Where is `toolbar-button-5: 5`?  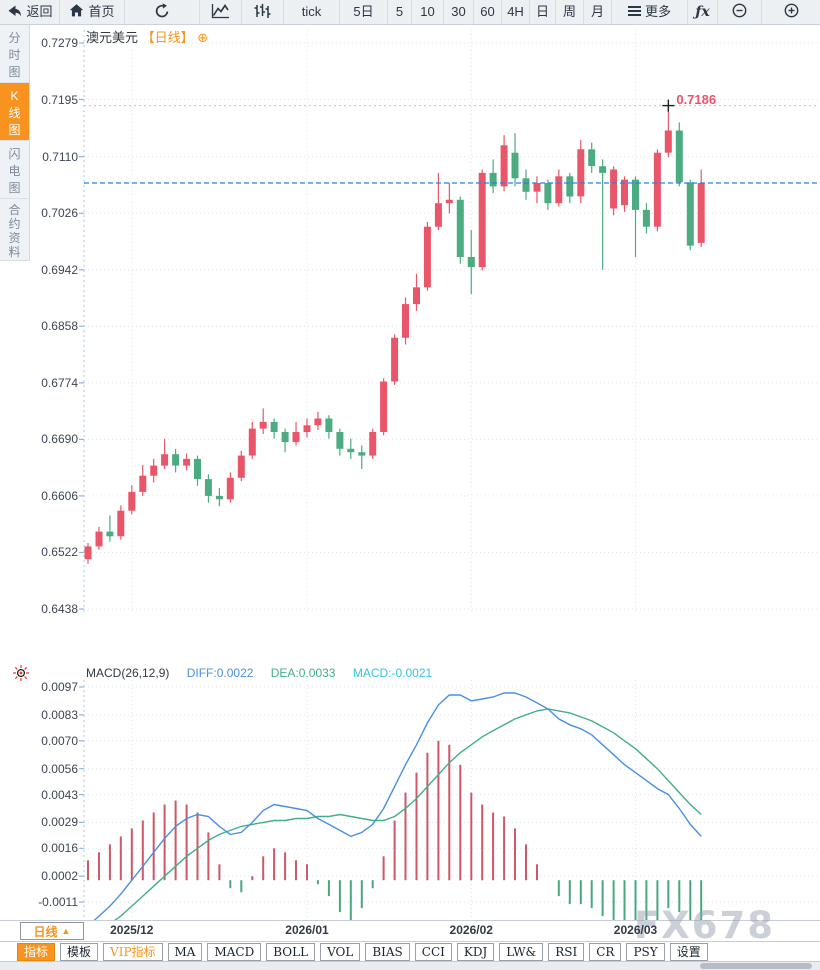 toolbar-button-5: 5 is located at coordinates (400, 12).